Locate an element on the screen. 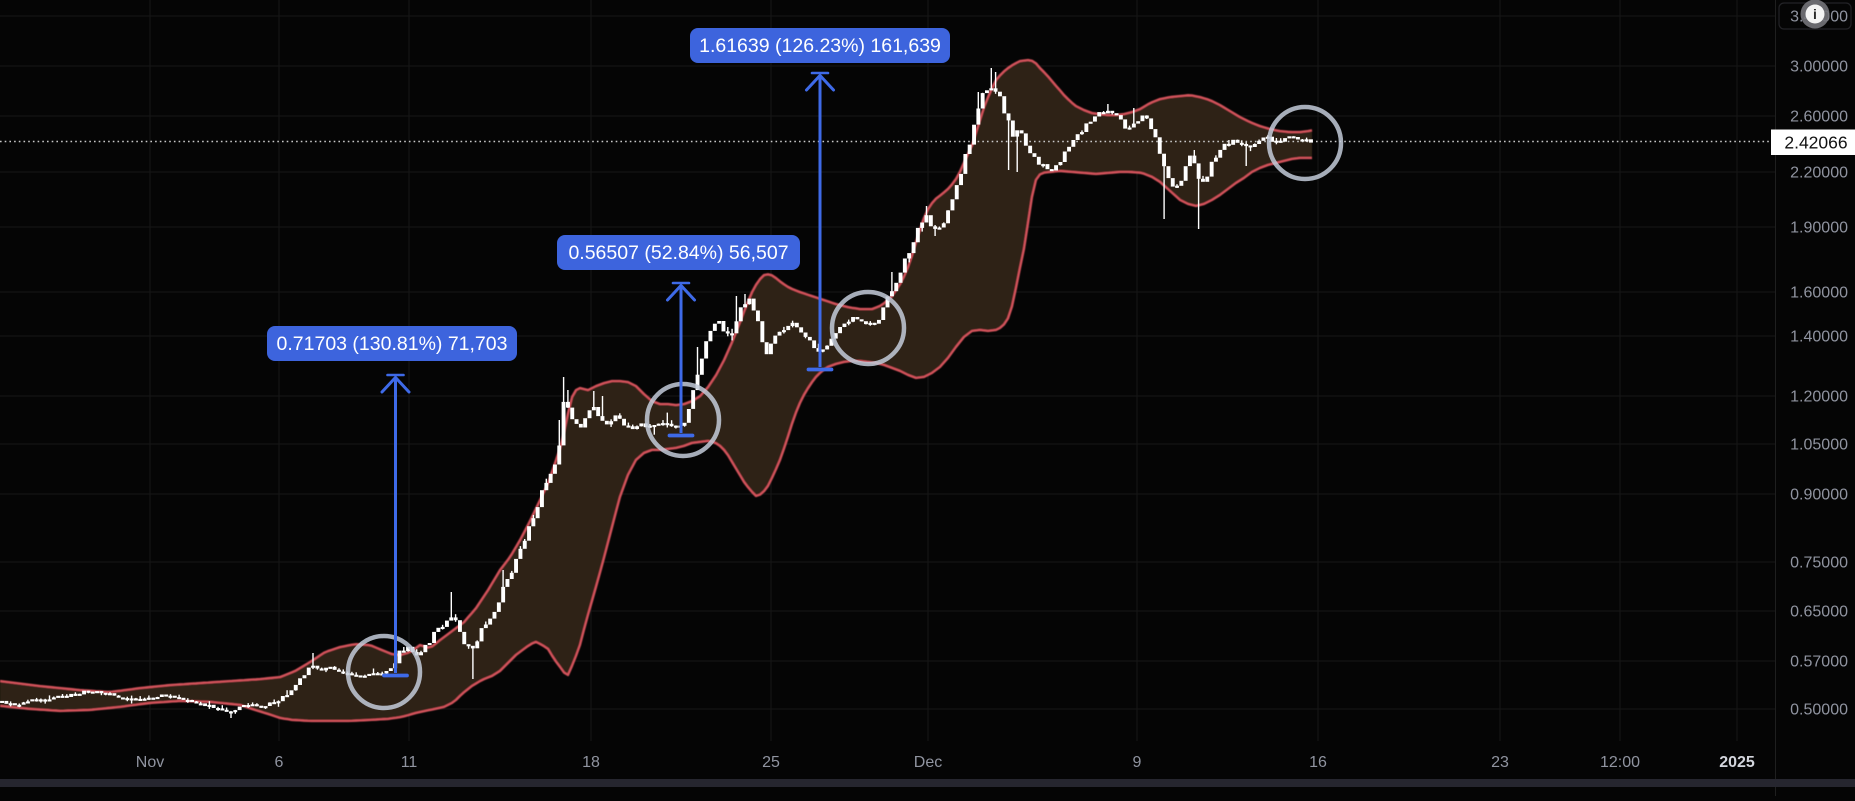 The image size is (1855, 801). svg-text: 1.61639 (126.23%) 161,639 is located at coordinates (820, 46).